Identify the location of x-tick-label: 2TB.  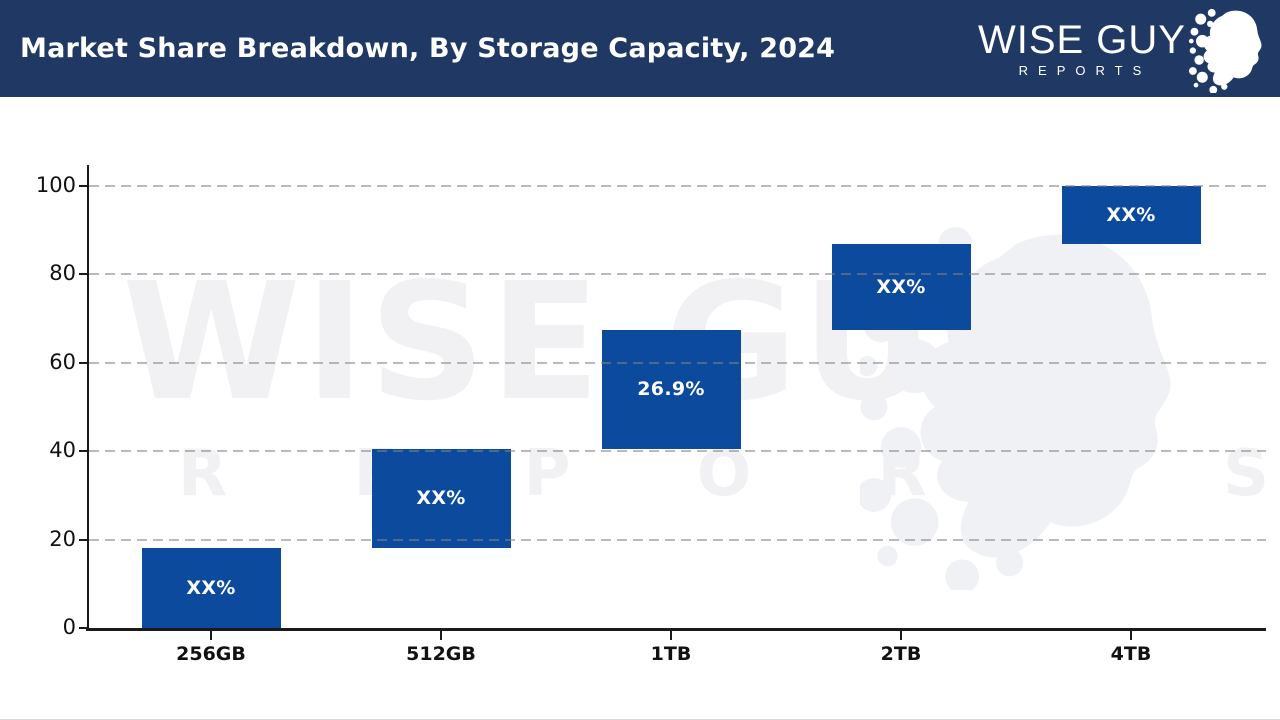
(901, 654).